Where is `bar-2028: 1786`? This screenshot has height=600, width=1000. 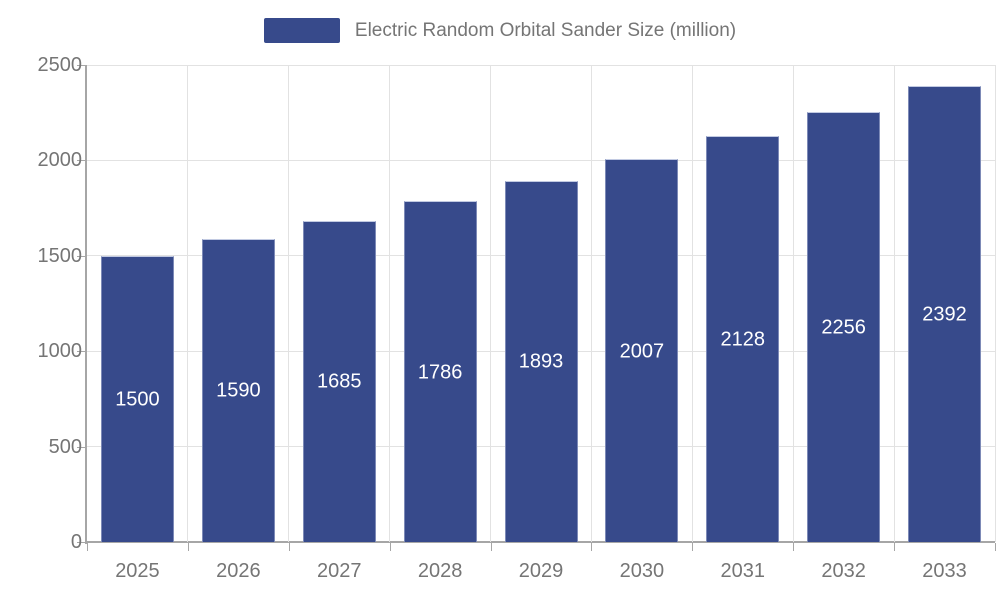
bar-2028: 1786 is located at coordinates (440, 371).